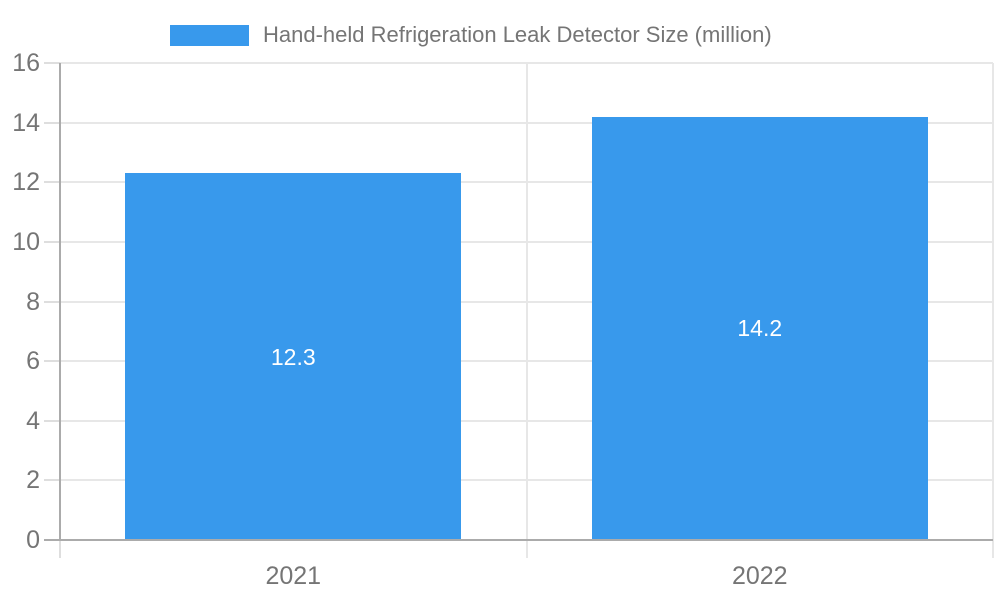 Image resolution: width=1000 pixels, height=600 pixels. What do you see at coordinates (26, 122) in the screenshot?
I see `y-axis-label-14: 14` at bounding box center [26, 122].